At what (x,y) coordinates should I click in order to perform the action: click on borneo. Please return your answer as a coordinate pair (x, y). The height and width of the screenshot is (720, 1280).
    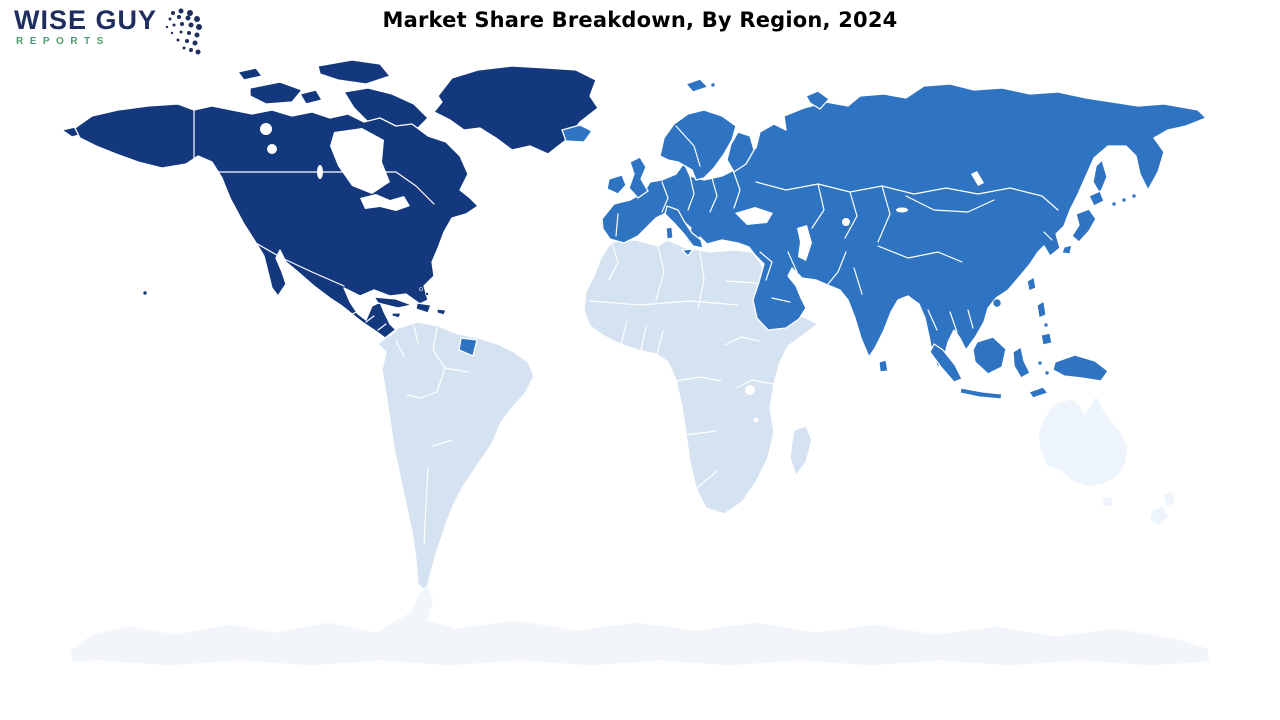
    Looking at the image, I should click on (989, 355).